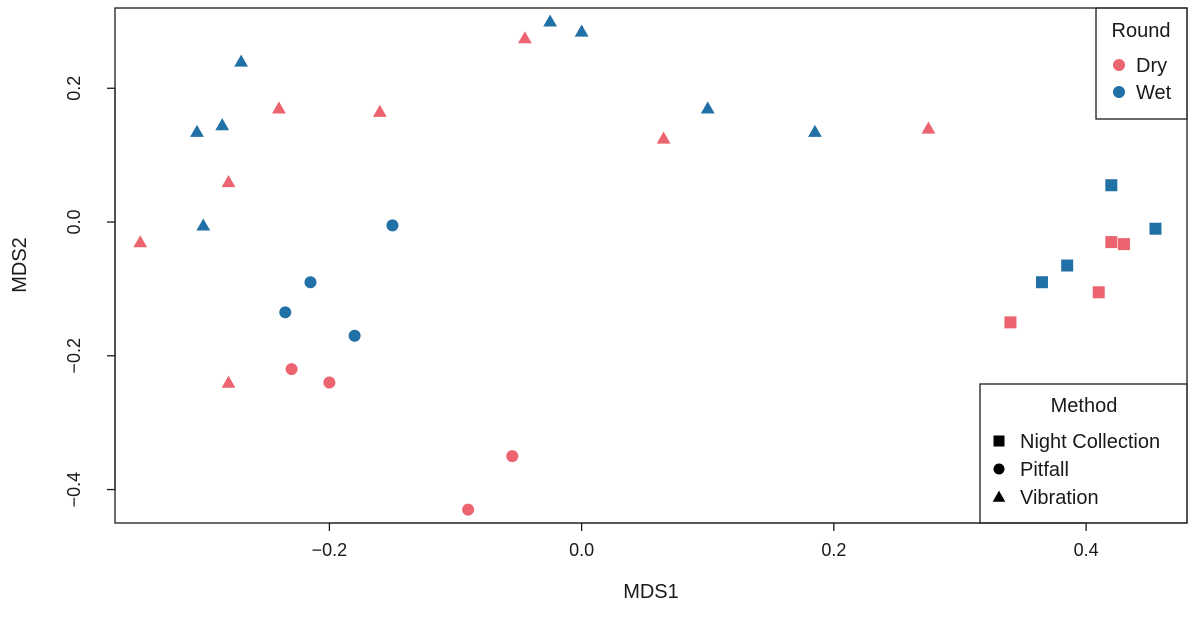 This screenshot has height=630, width=1200. Describe the element at coordinates (1154, 93) in the screenshot. I see `legend-round-label: Wet` at that location.